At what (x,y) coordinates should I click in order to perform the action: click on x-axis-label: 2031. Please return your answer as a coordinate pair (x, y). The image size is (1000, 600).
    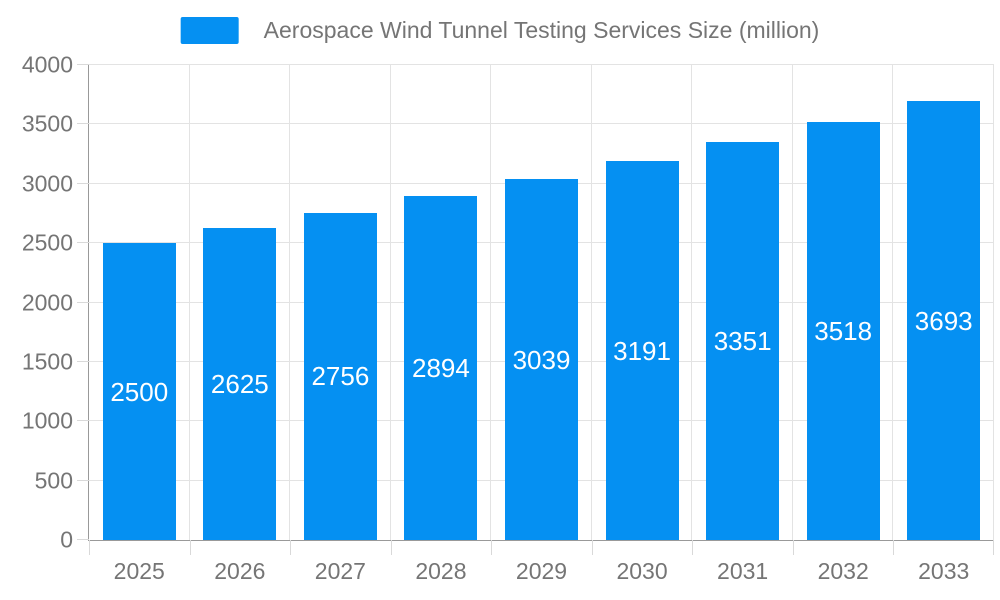
    Looking at the image, I should click on (743, 571).